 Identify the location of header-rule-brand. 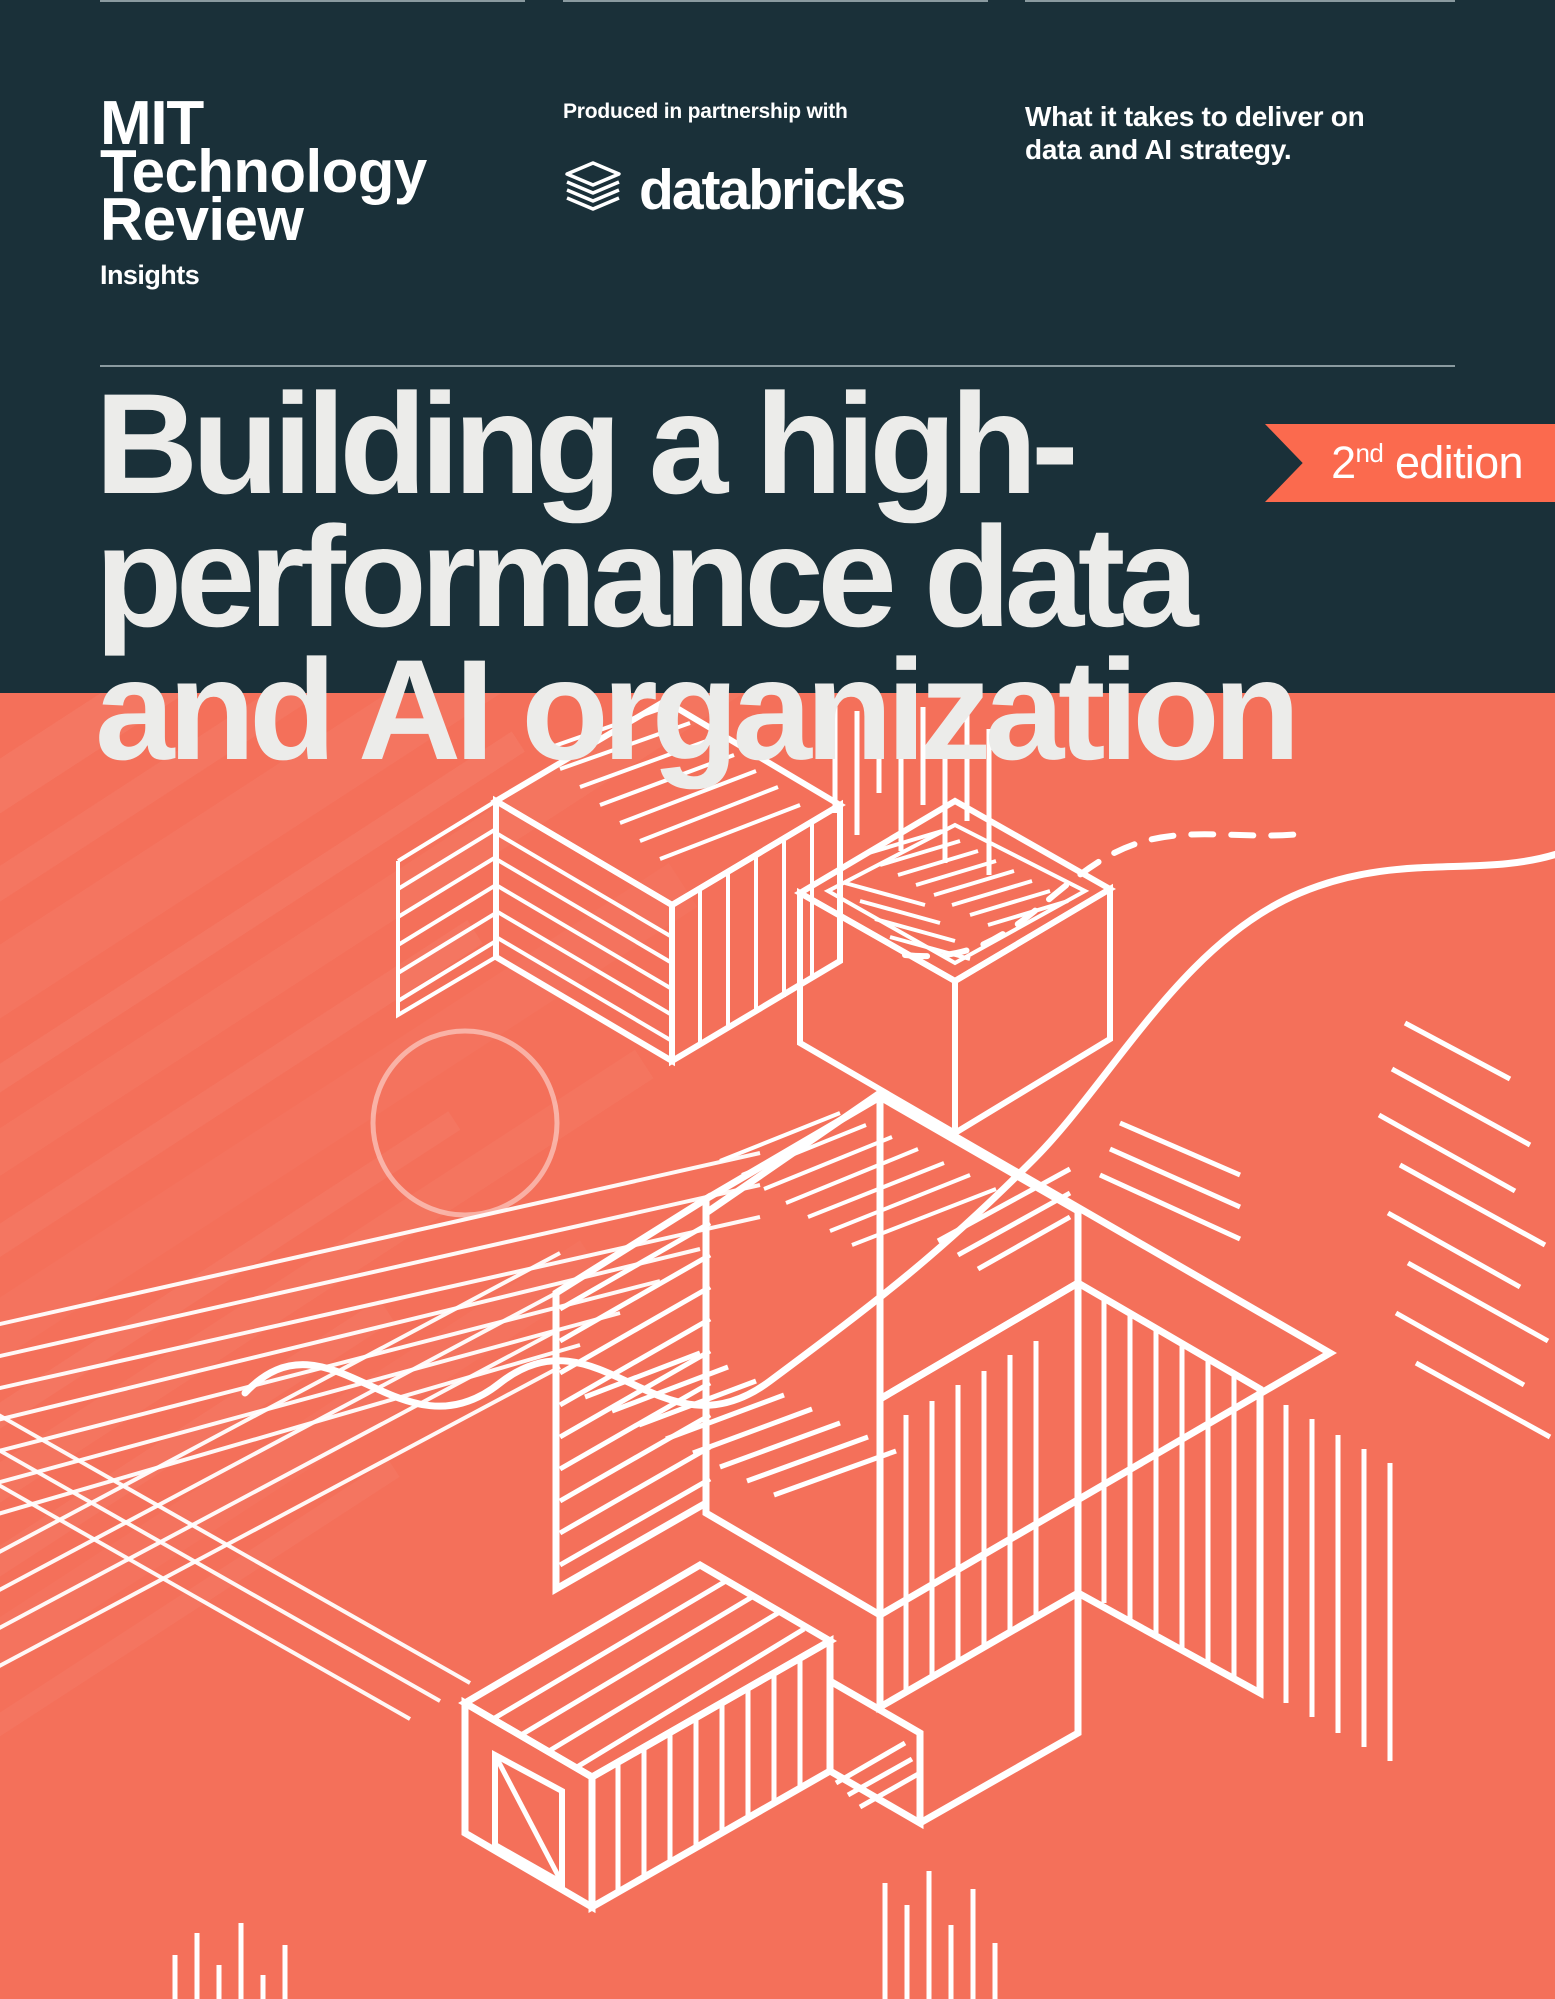
(312, 1).